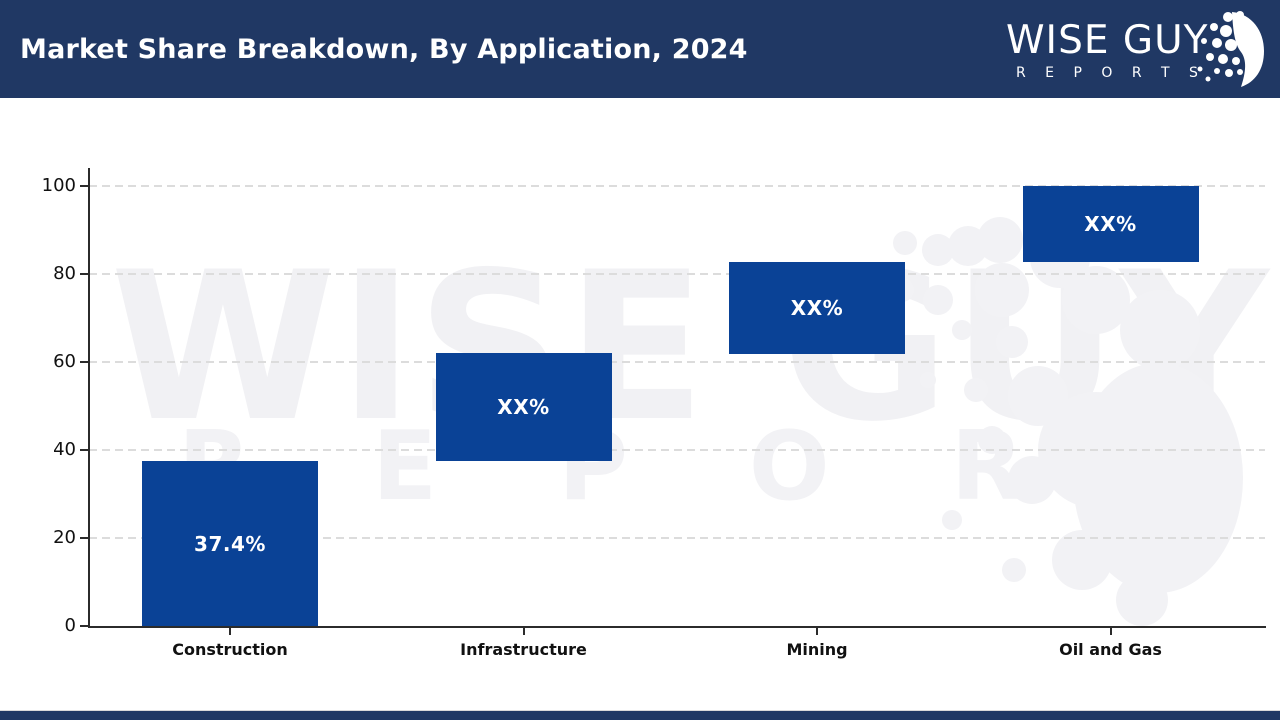  What do you see at coordinates (677, 274) in the screenshot?
I see `gridline-y80` at bounding box center [677, 274].